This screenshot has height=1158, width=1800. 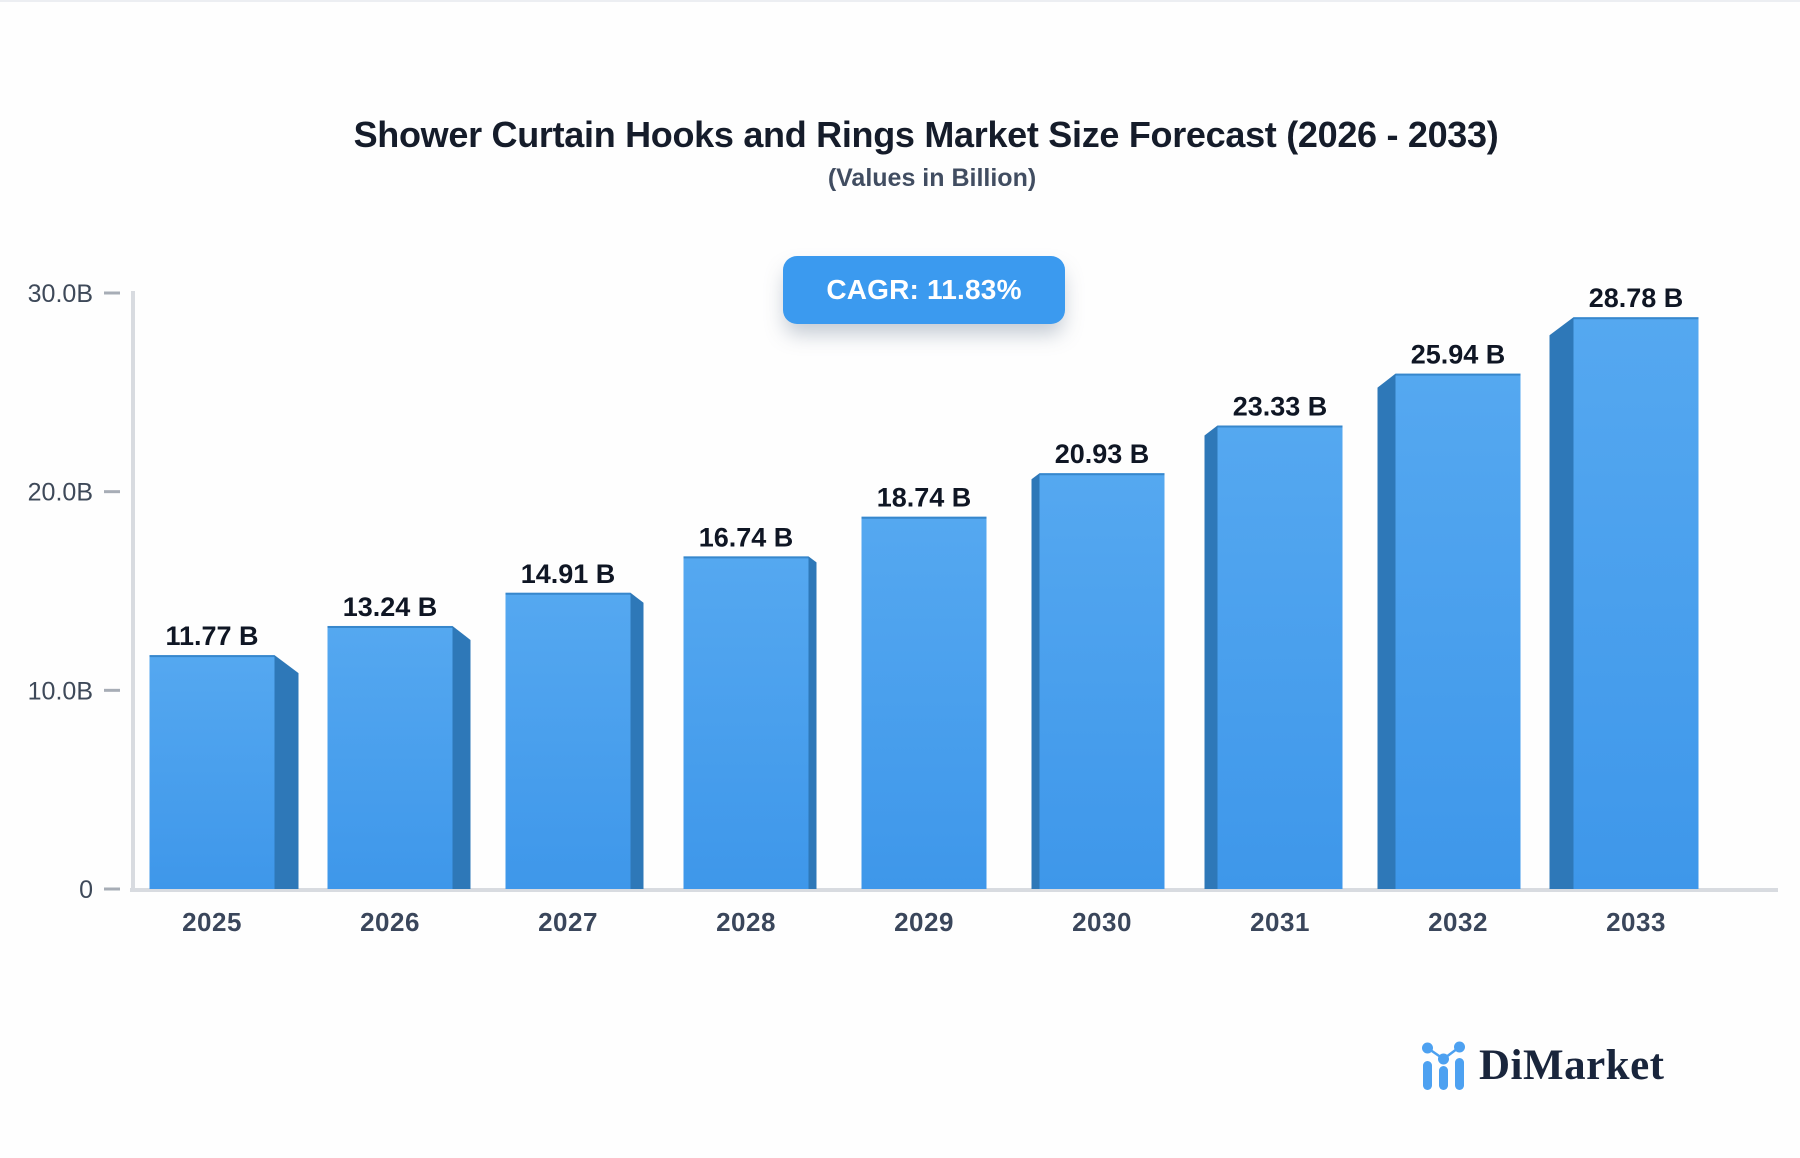 What do you see at coordinates (924, 922) in the screenshot?
I see `x-tick-label: 2029` at bounding box center [924, 922].